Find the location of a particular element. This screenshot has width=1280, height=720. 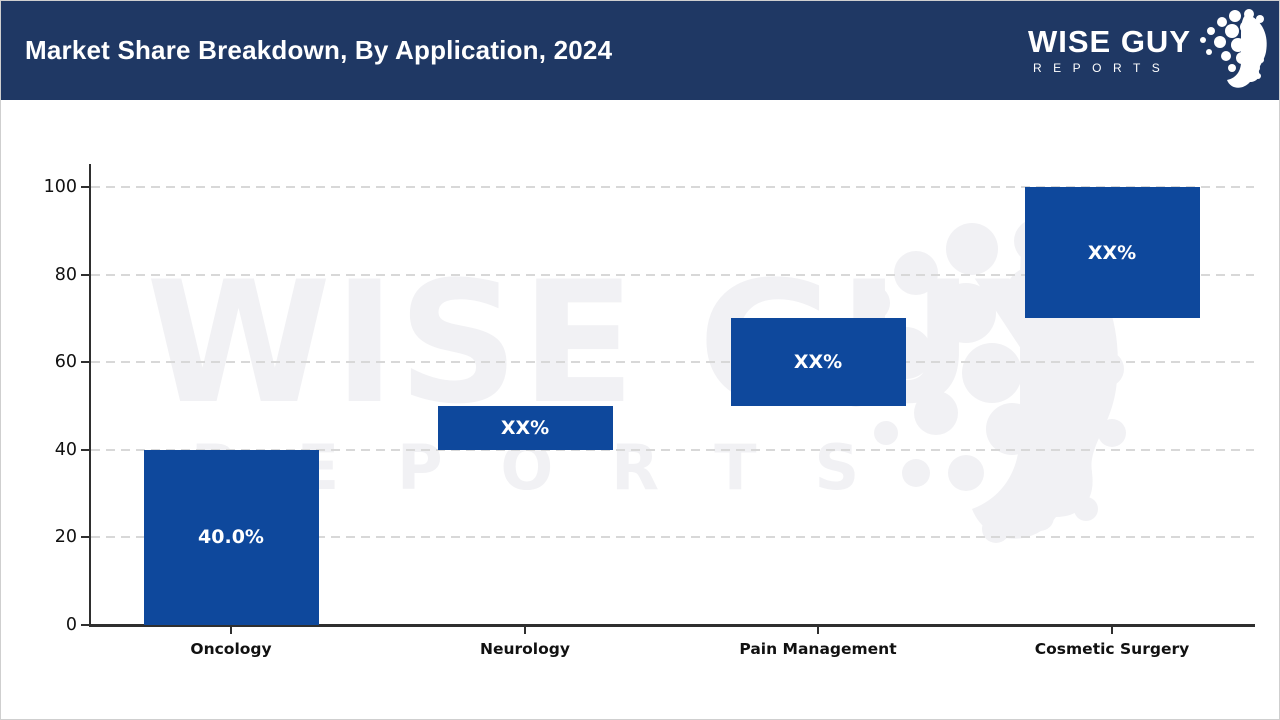

bar-value-label-neurology: XX% is located at coordinates (525, 427).